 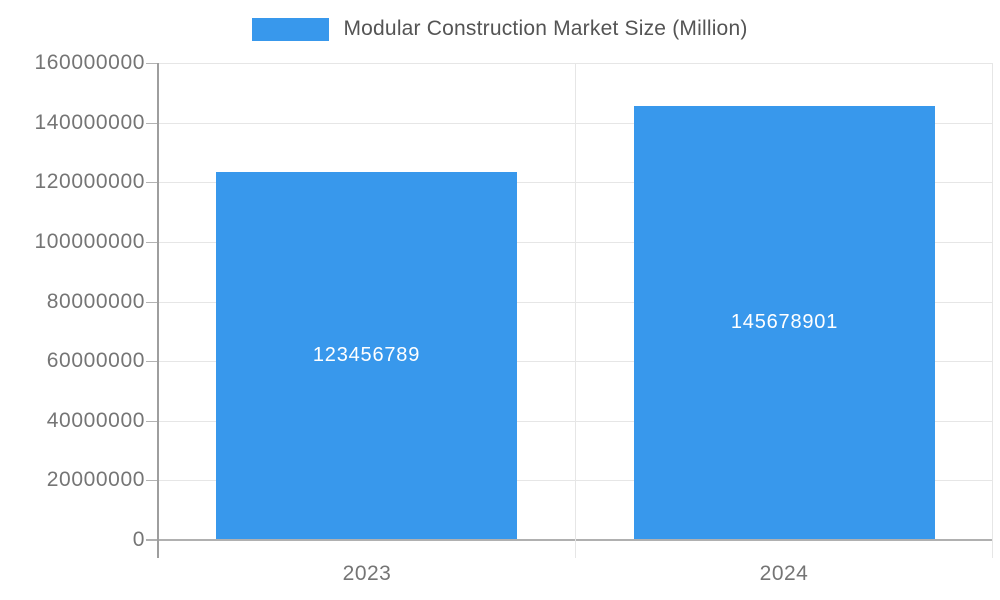 I want to click on y-axis-label: 140000000, so click(x=89, y=122).